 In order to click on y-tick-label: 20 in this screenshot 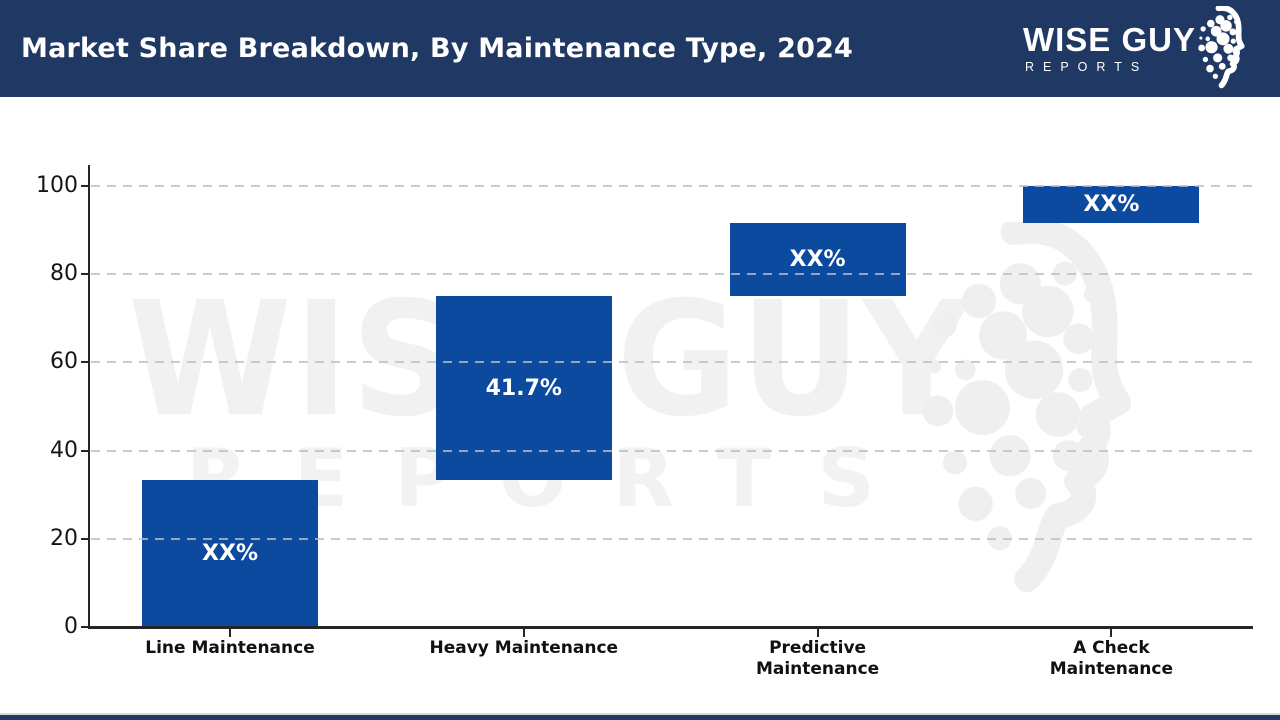, I will do `click(64, 538)`.